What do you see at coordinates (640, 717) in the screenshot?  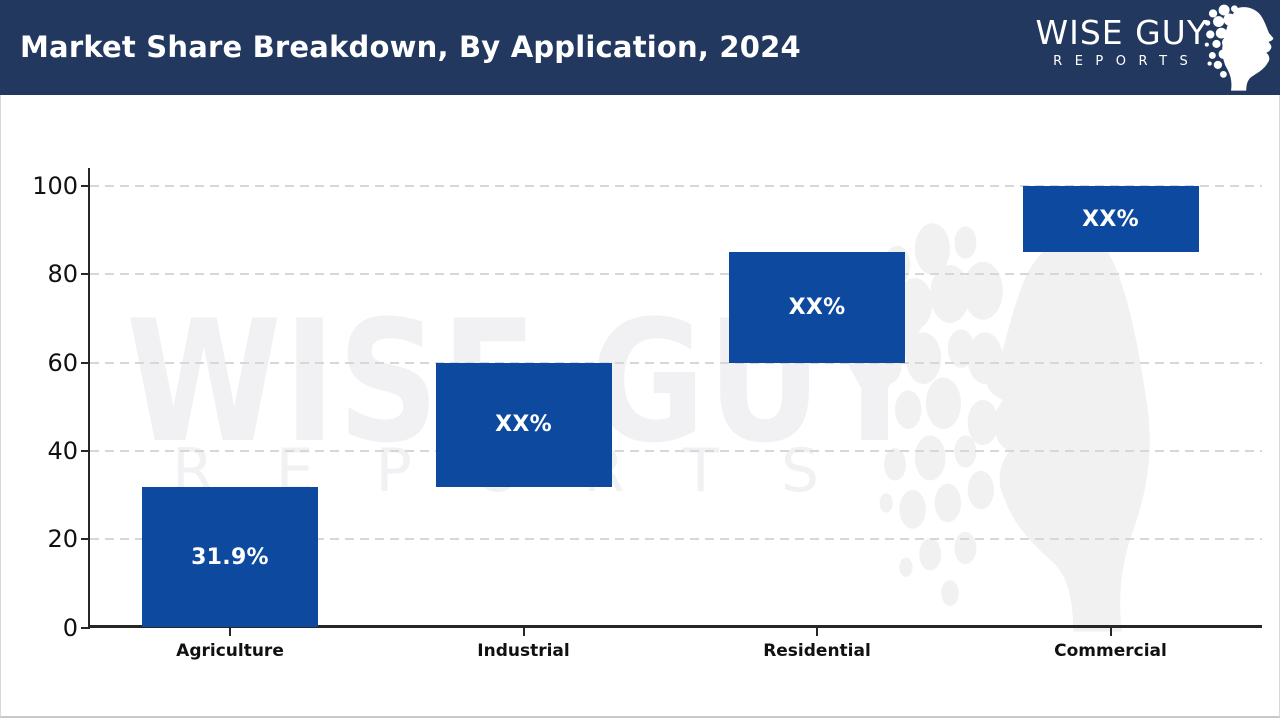 I see `page-bottom-rule` at bounding box center [640, 717].